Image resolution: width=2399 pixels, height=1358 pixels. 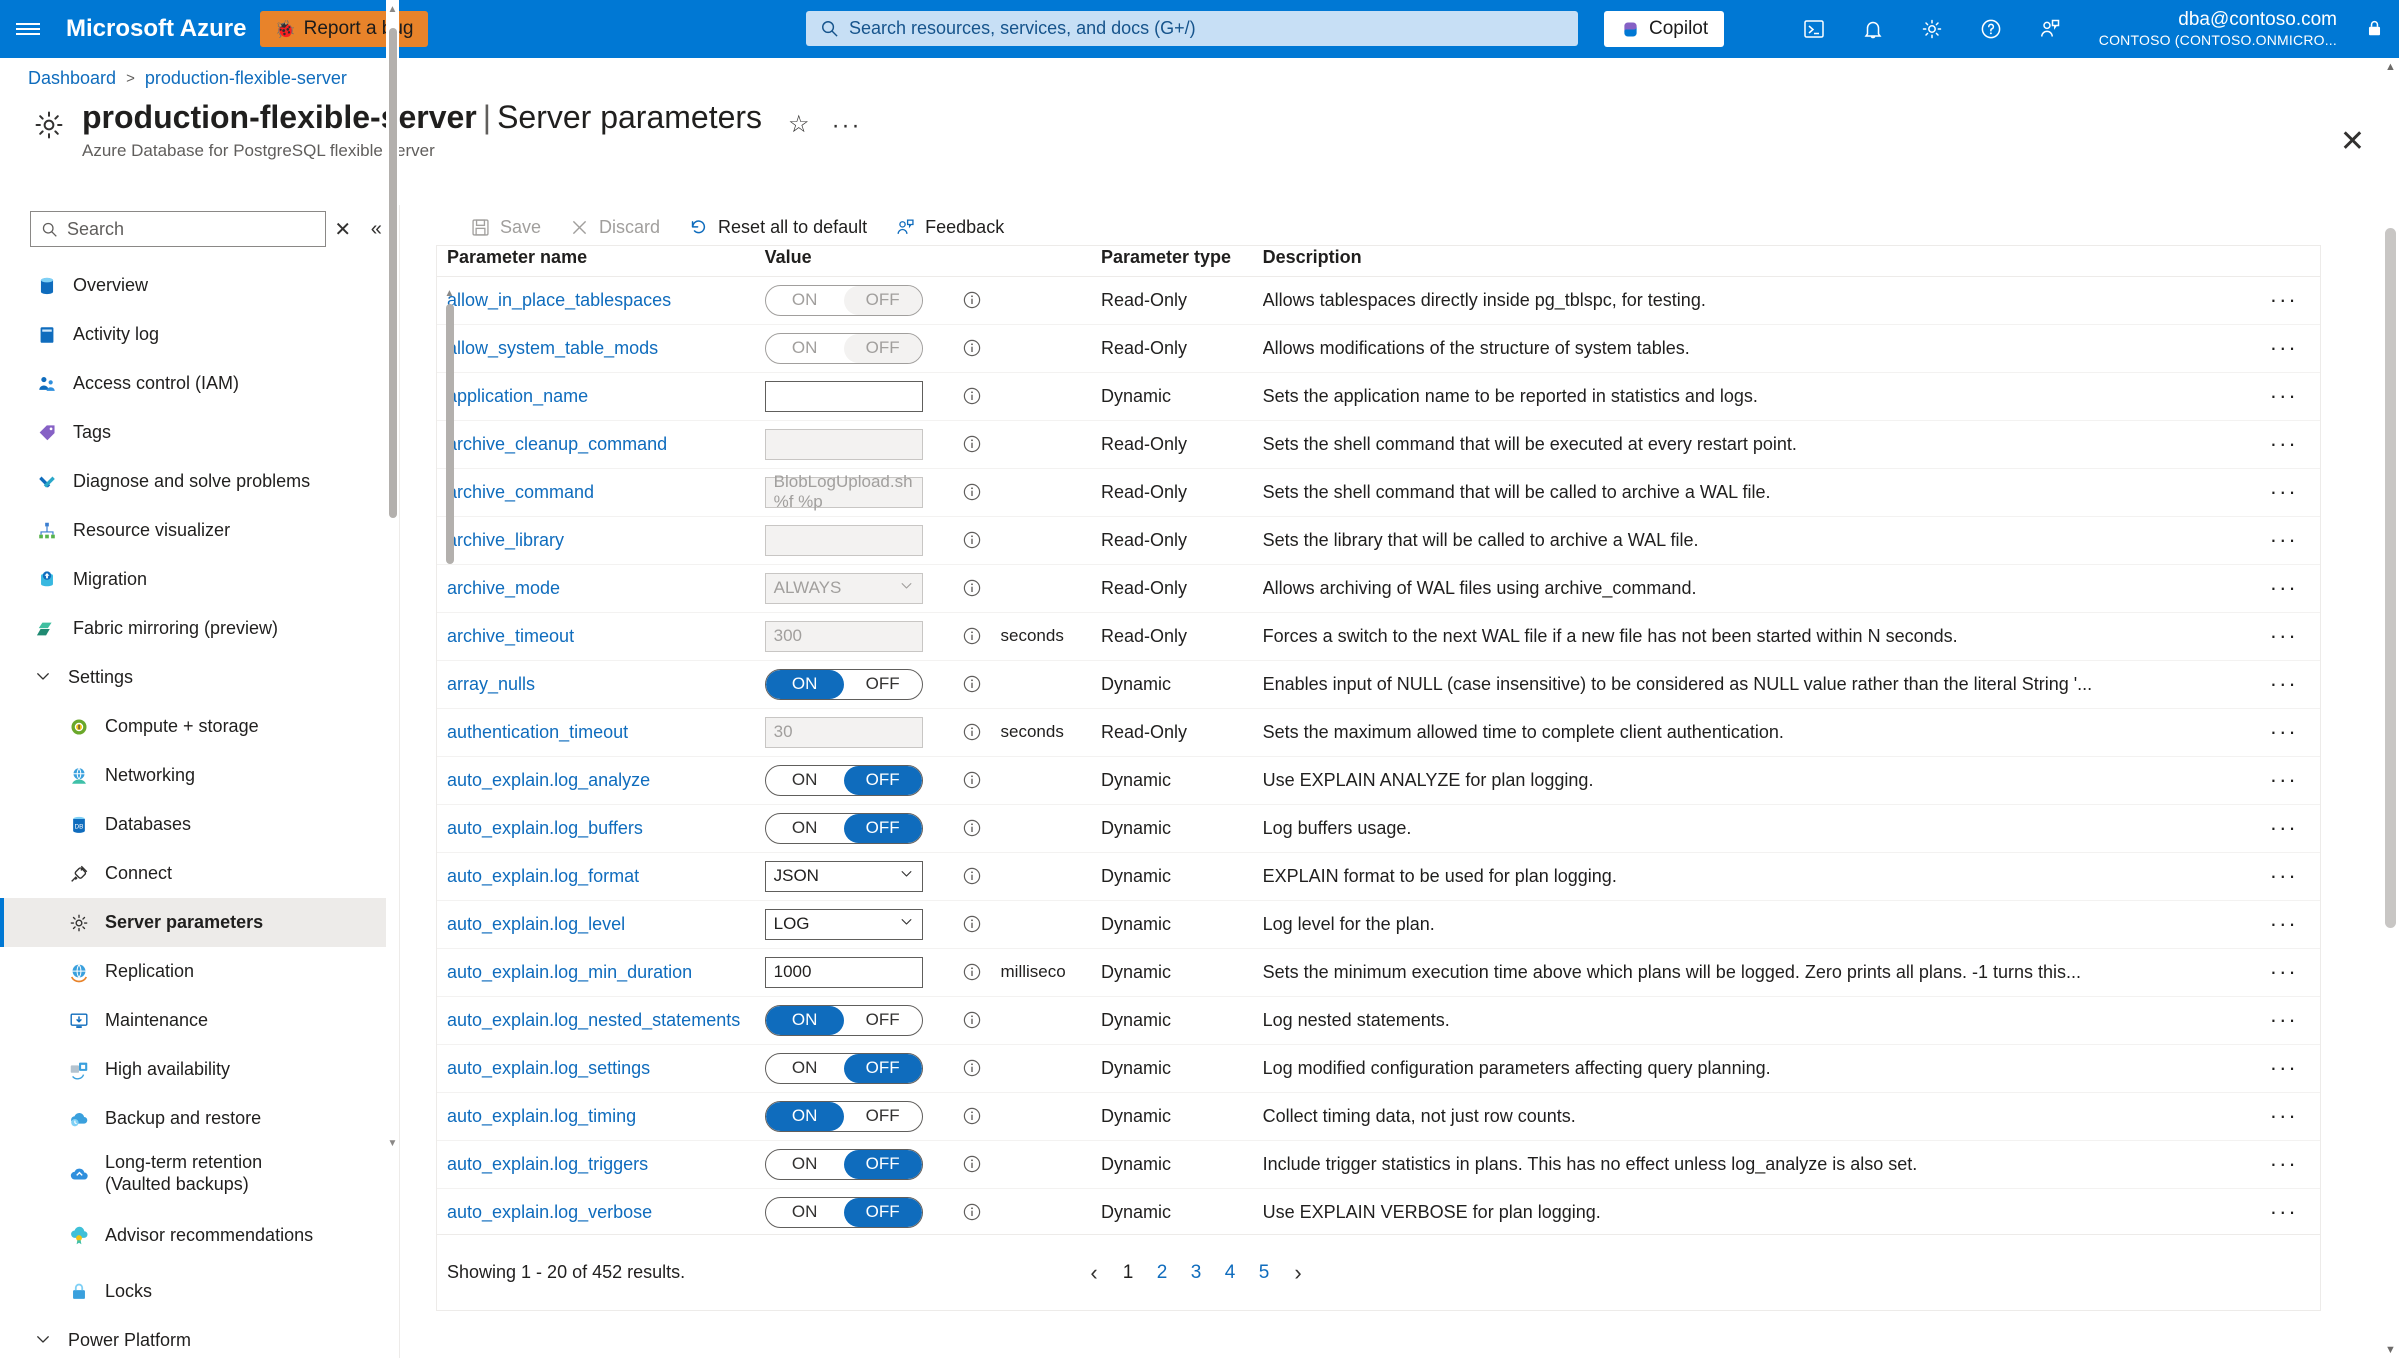 What do you see at coordinates (843, 396) in the screenshot?
I see `value-text-input` at bounding box center [843, 396].